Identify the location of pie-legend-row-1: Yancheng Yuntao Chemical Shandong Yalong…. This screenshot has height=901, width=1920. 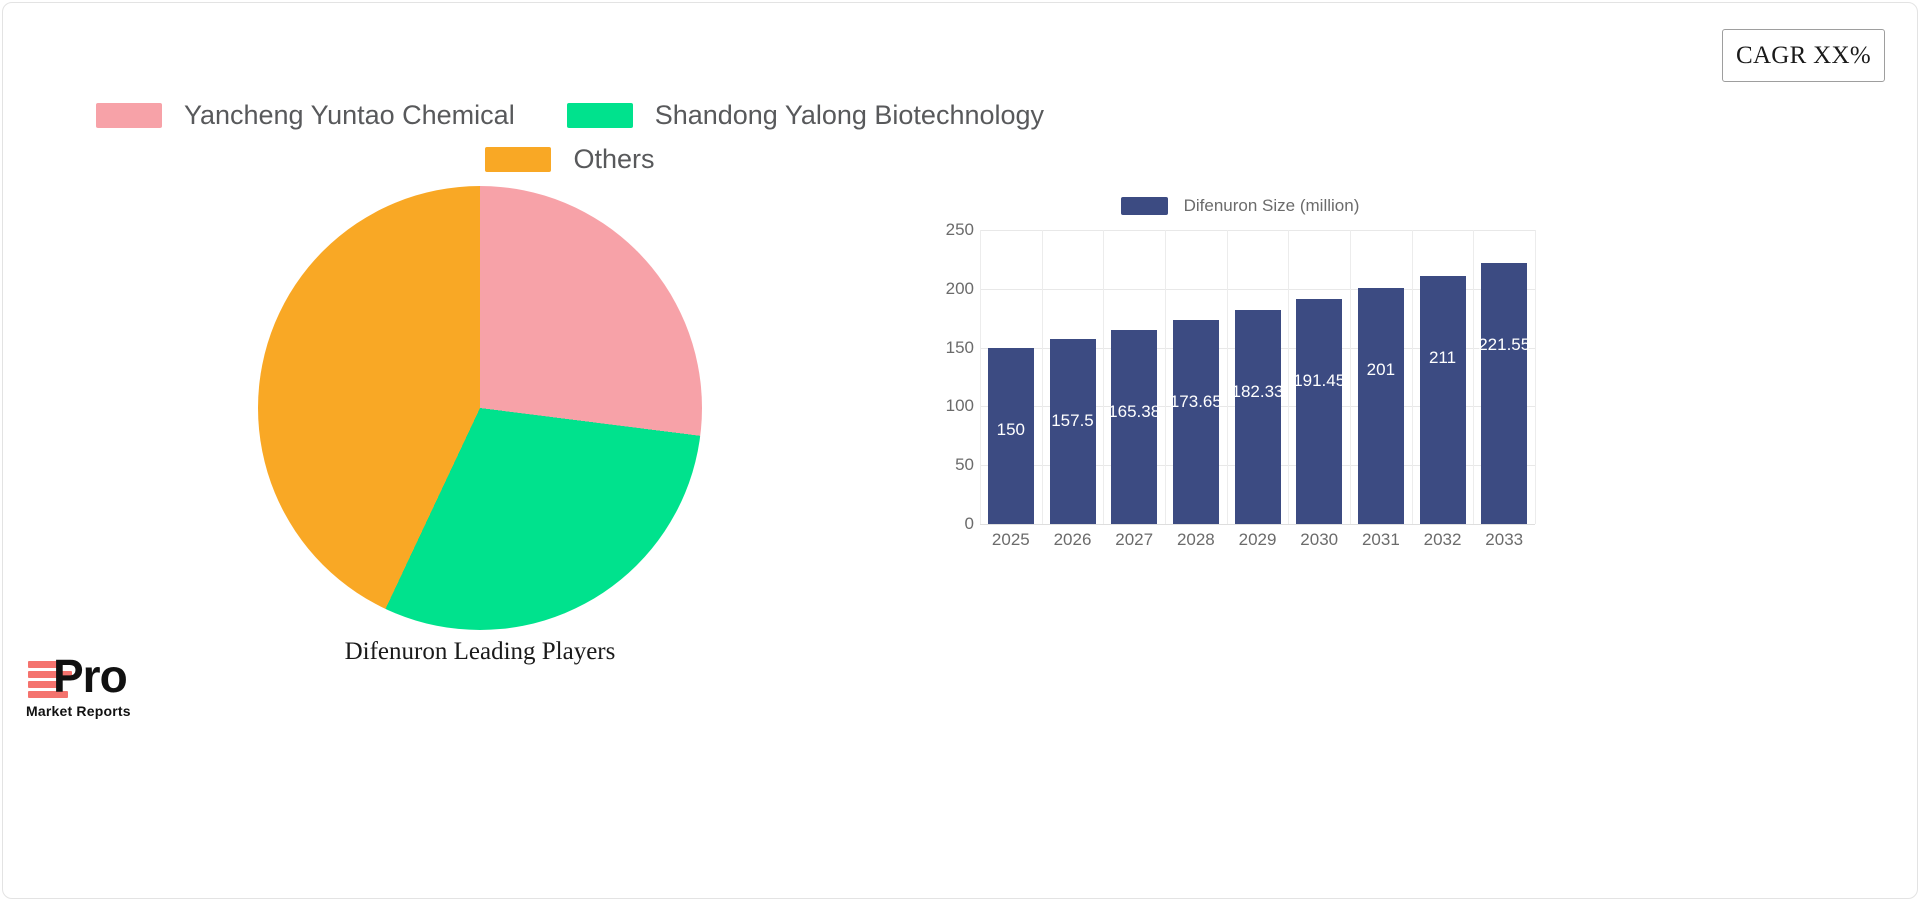
(570, 115).